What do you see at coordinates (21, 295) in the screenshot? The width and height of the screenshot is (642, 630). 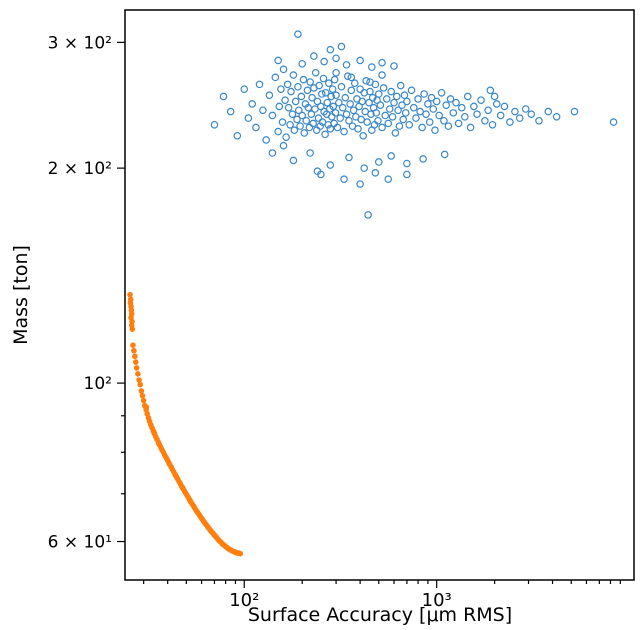 I see `y-axis-label: Mass [ton]` at bounding box center [21, 295].